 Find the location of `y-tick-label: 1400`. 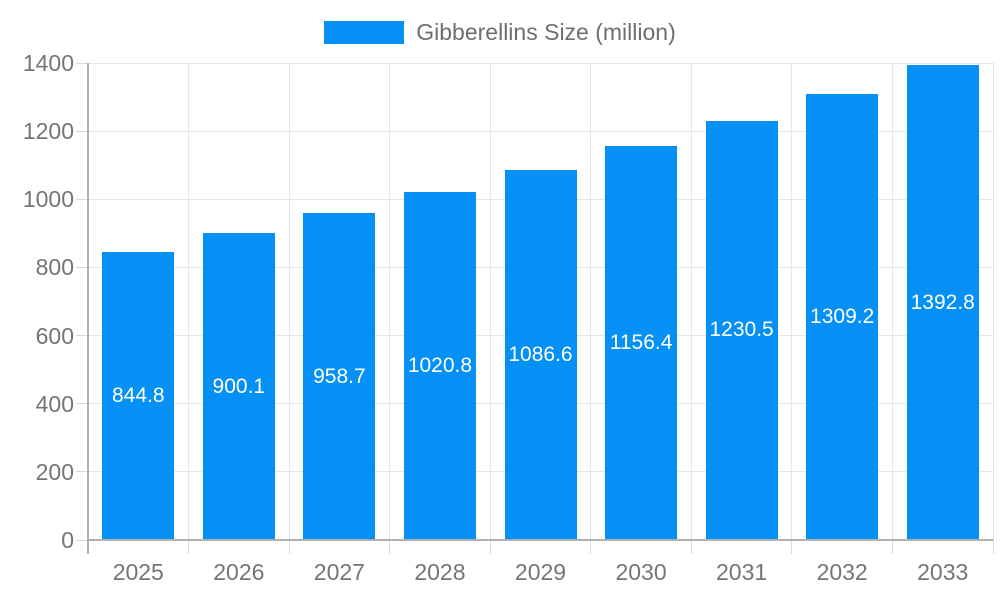

y-tick-label: 1400 is located at coordinates (48, 63).